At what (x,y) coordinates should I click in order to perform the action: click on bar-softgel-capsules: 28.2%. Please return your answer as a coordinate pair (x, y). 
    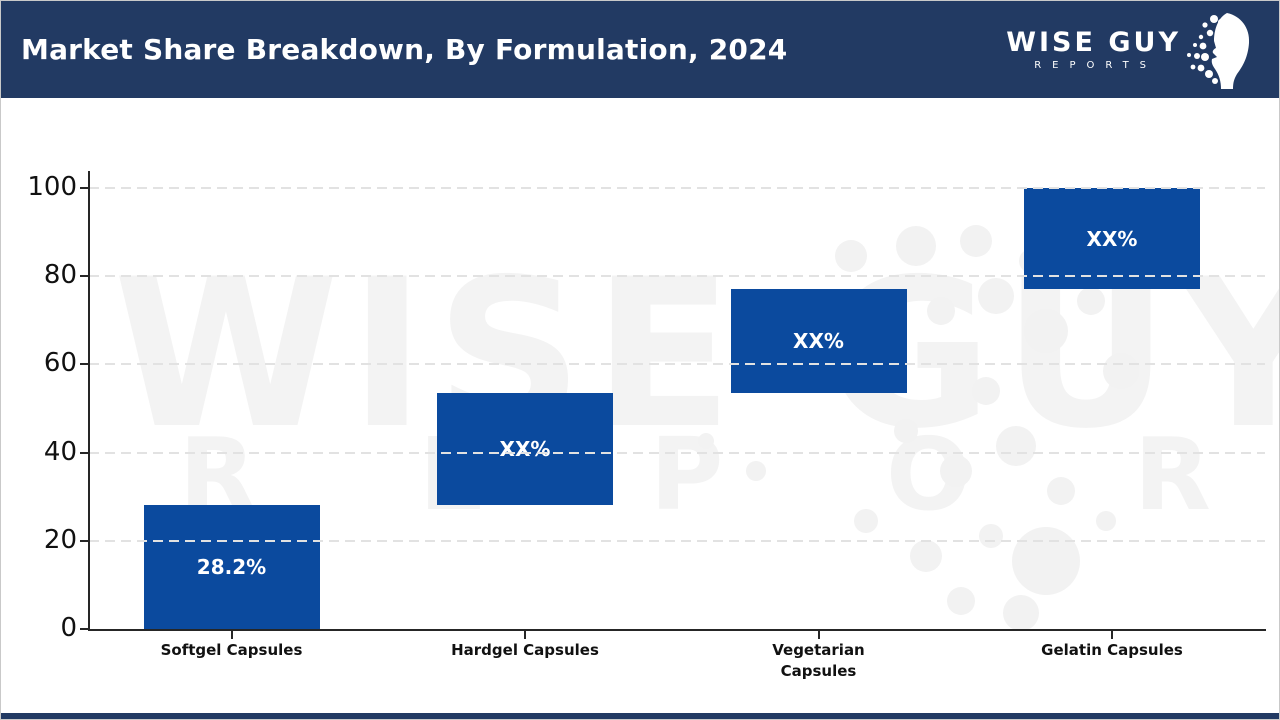
    Looking at the image, I should click on (231, 566).